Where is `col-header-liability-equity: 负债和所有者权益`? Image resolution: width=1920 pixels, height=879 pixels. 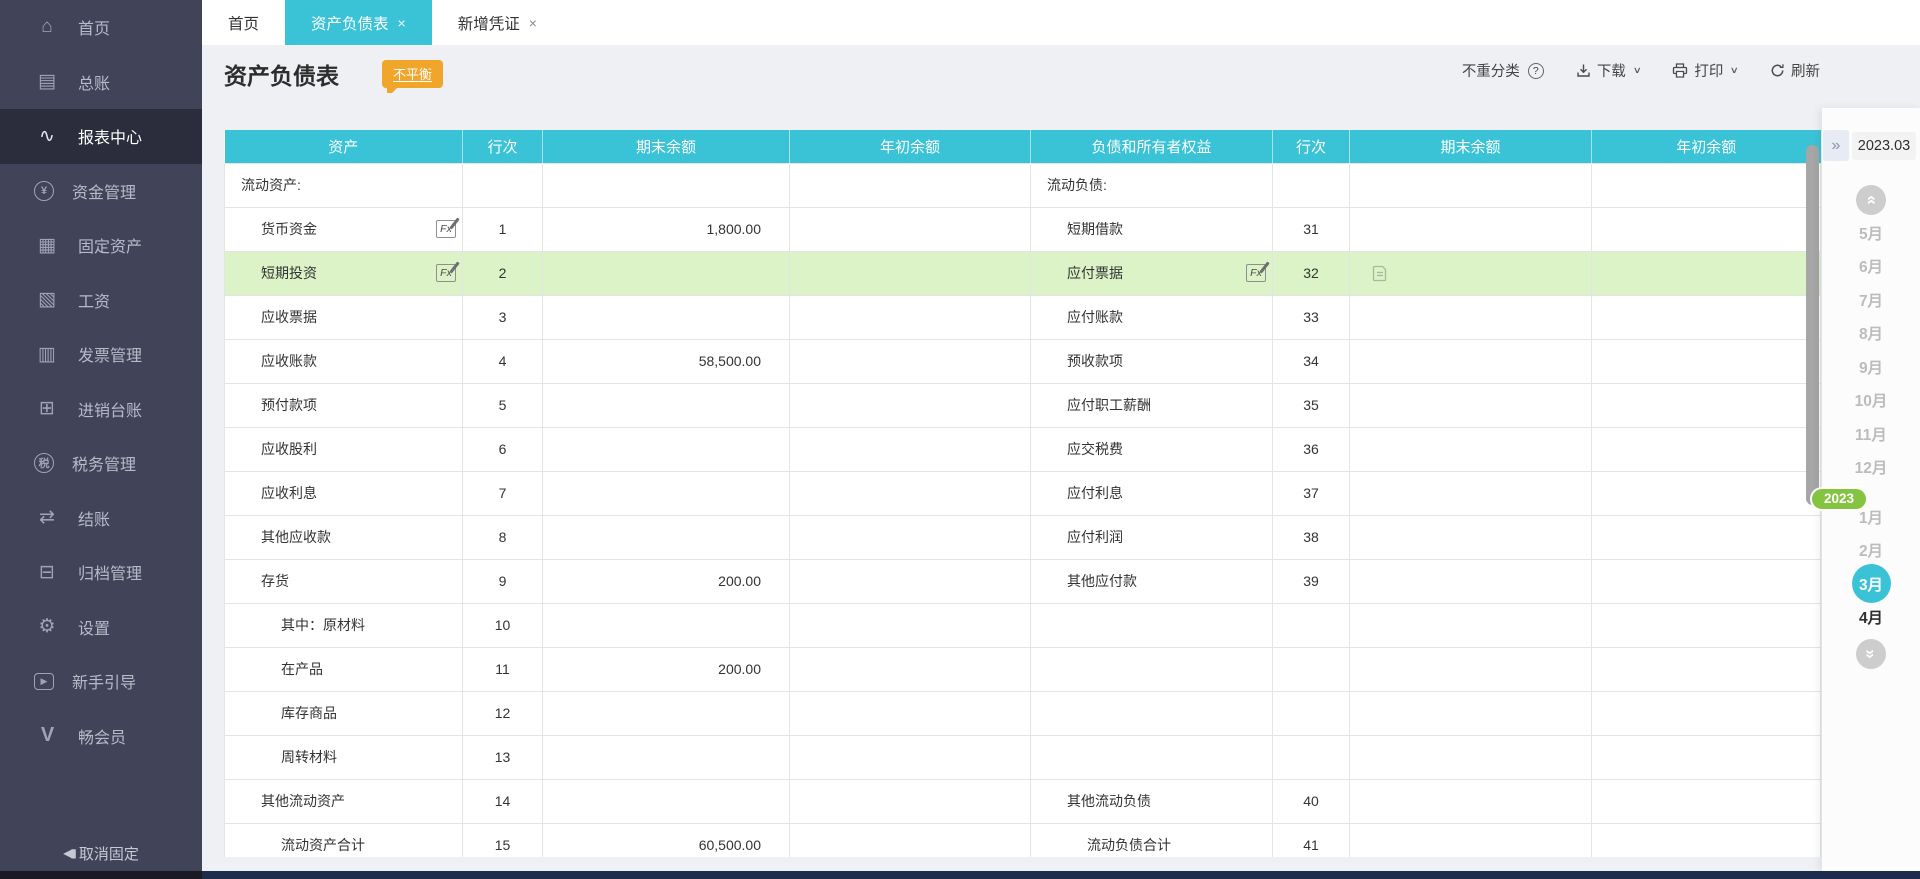
col-header-liability-equity: 负债和所有者权益 is located at coordinates (1151, 146).